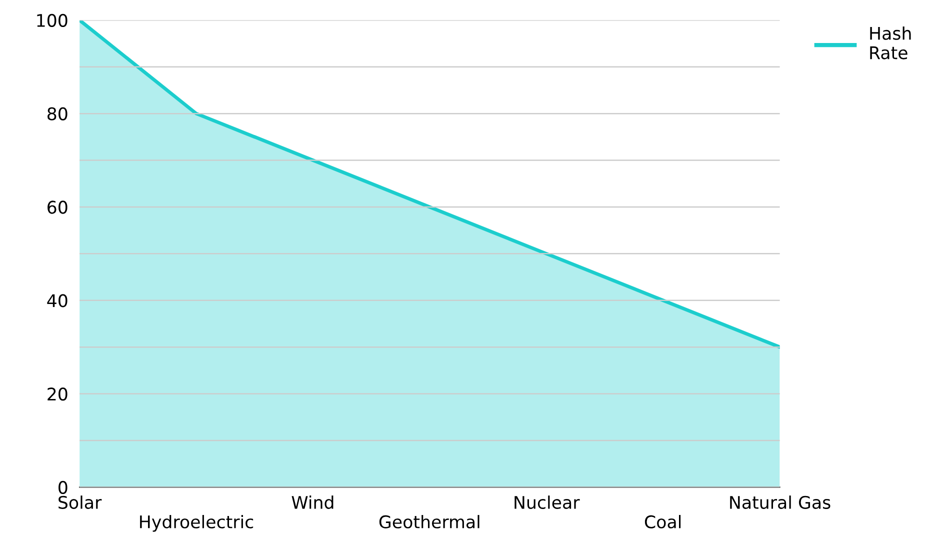 The image size is (925, 560). Describe the element at coordinates (63, 487) in the screenshot. I see `y-tick-label: 0` at that location.